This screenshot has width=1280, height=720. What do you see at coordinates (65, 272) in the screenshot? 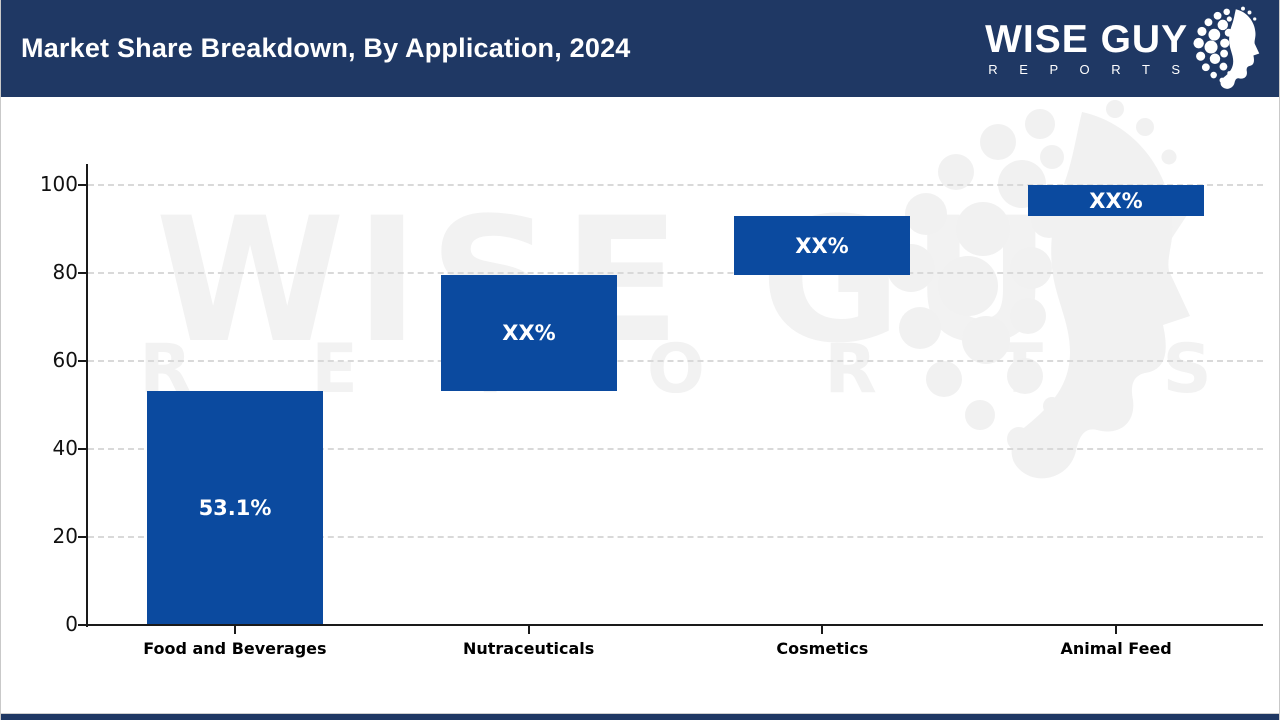
I see `y-tick-label: 80` at bounding box center [65, 272].